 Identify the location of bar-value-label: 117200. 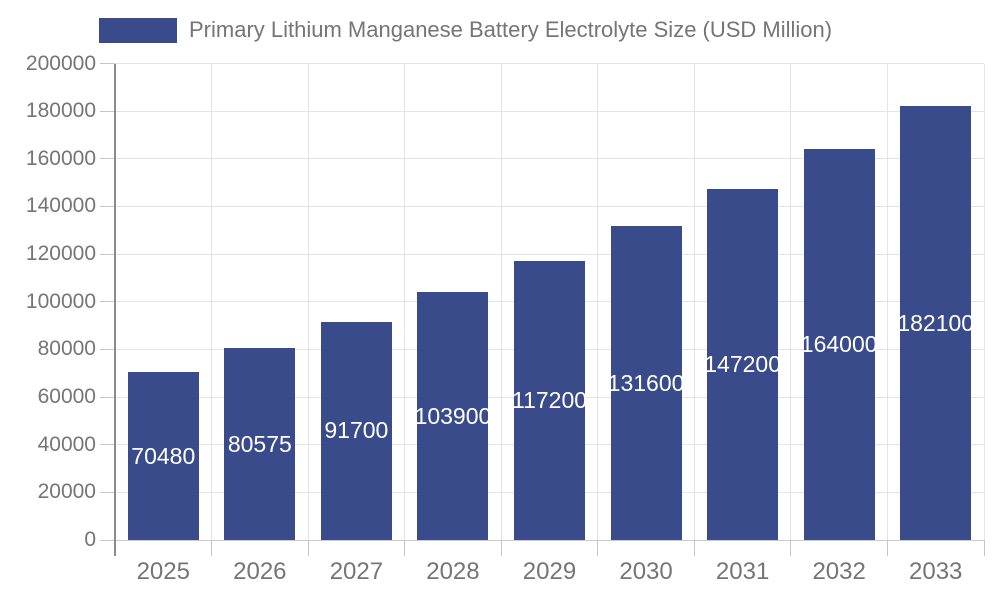
(549, 399).